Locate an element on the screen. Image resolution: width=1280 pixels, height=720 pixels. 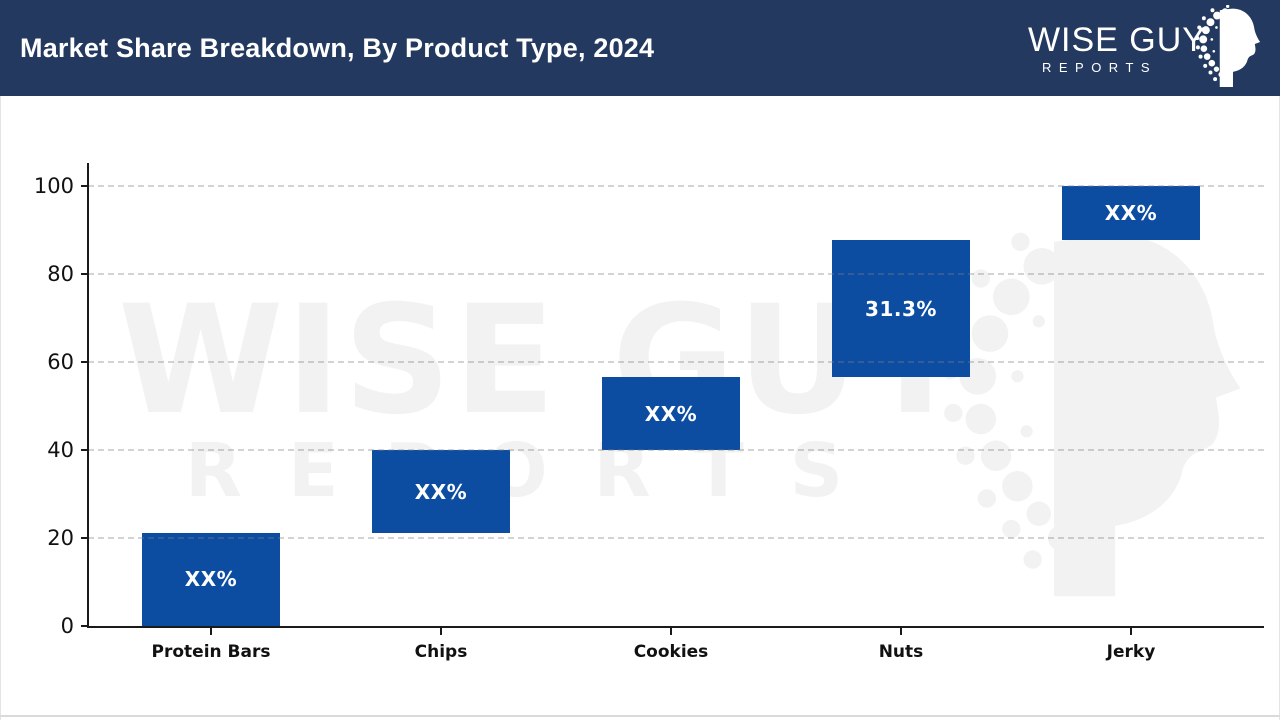
y-axis-tick-label: 100 is located at coordinates (53, 186).